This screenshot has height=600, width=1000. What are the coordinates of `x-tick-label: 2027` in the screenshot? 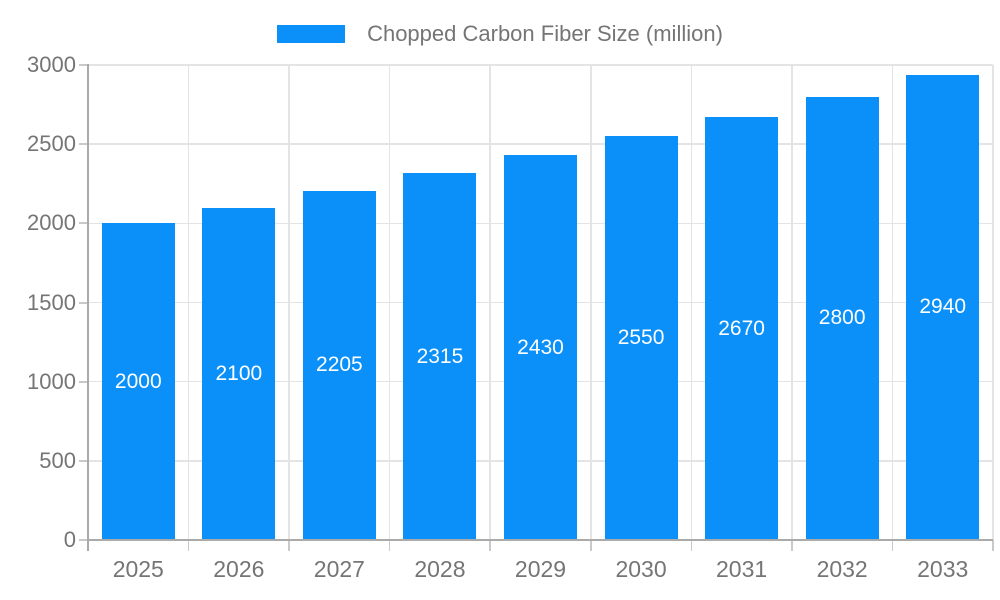 It's located at (339, 569).